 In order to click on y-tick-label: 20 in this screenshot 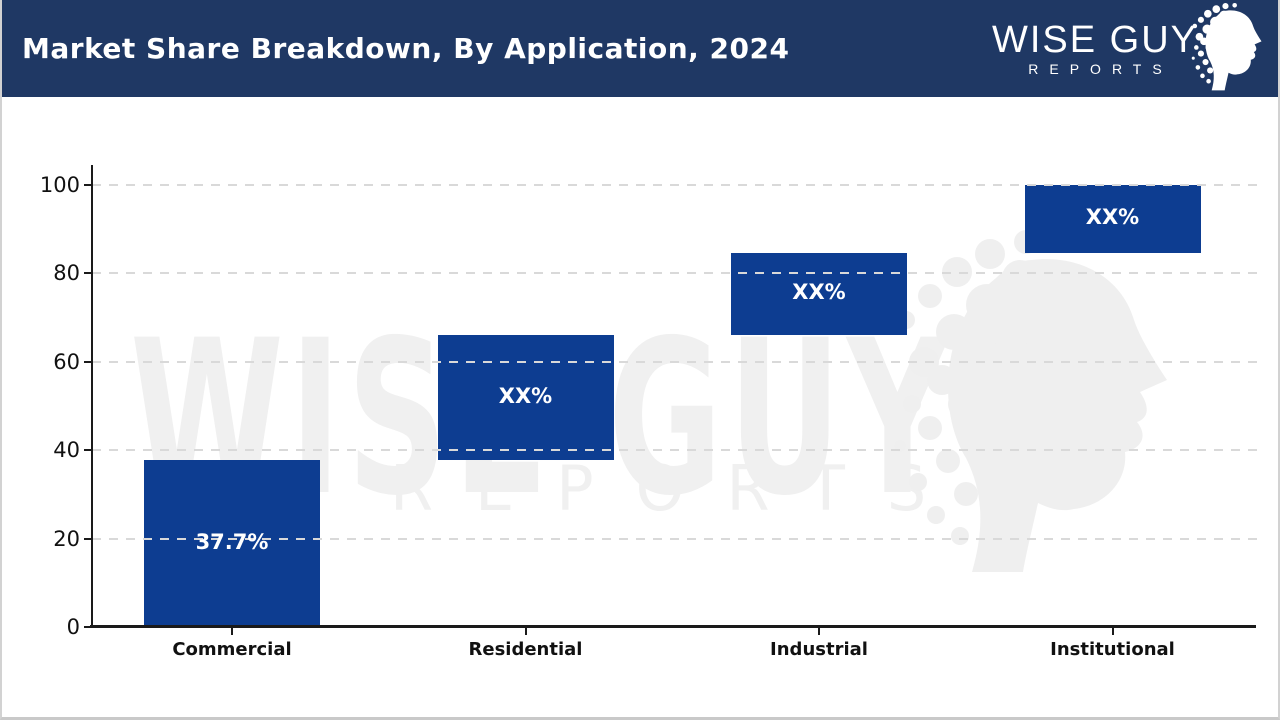, I will do `click(66, 538)`.